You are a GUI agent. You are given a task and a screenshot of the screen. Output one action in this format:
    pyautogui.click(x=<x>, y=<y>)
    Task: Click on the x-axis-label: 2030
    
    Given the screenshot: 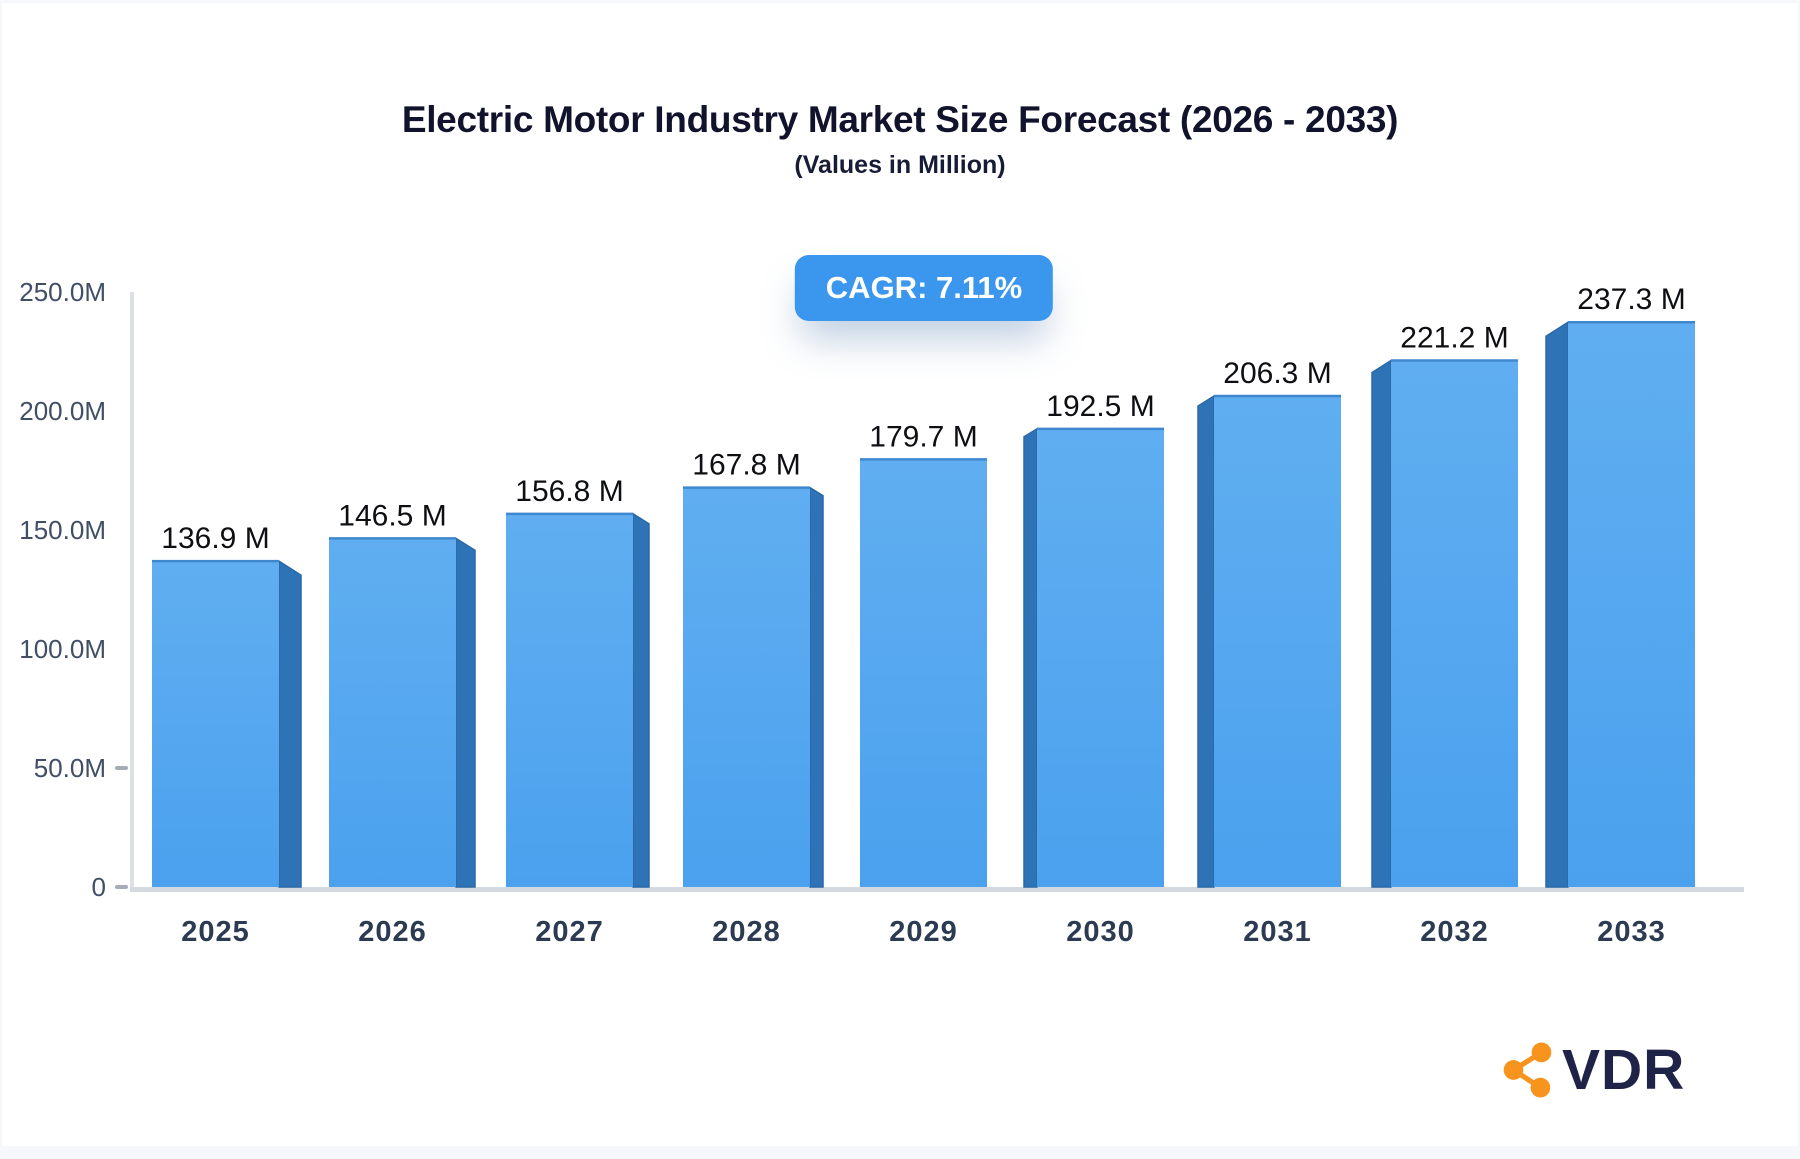 What is the action you would take?
    pyautogui.click(x=1100, y=932)
    